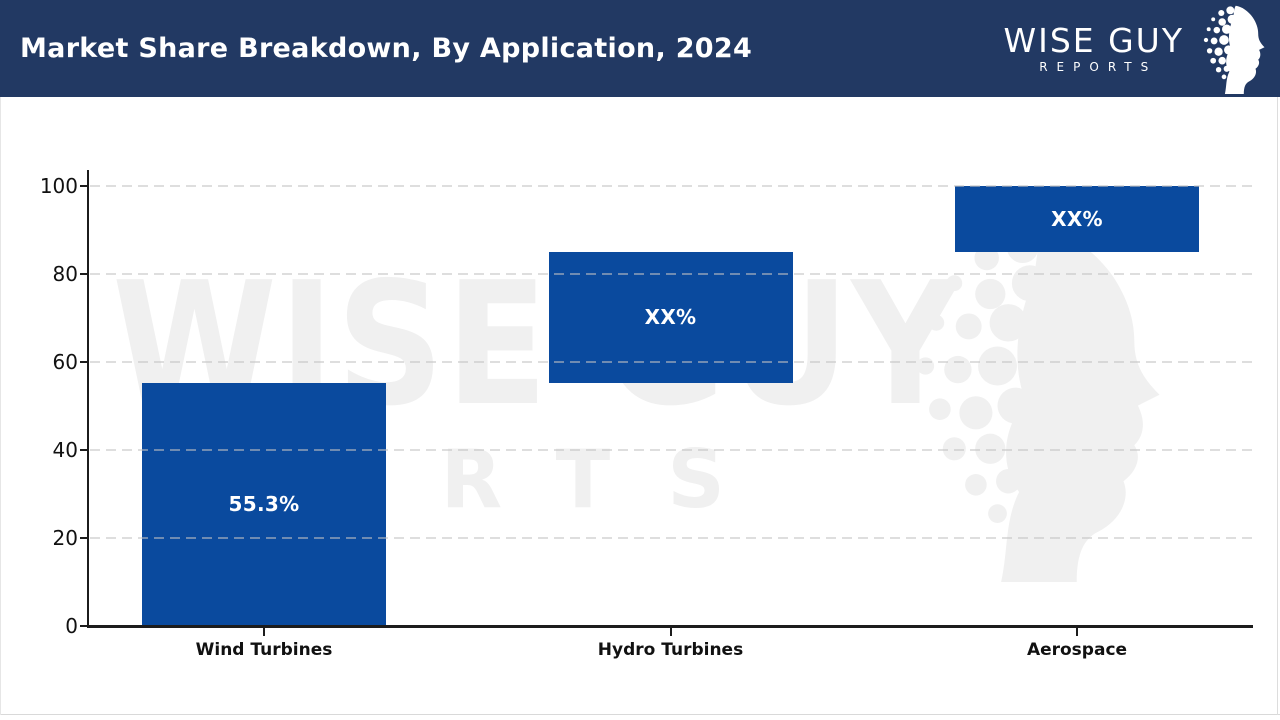 The height and width of the screenshot is (720, 1280). I want to click on bar-segment: 55.3%, so click(264, 504).